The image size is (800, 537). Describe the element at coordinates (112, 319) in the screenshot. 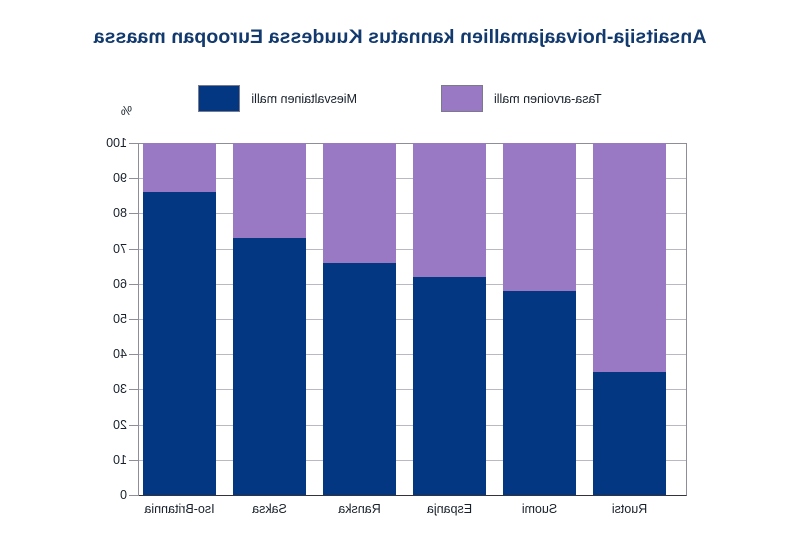

I see `y-axis-tick-labels: 0 10 20 30 40 50 60 70 80 90 100` at that location.